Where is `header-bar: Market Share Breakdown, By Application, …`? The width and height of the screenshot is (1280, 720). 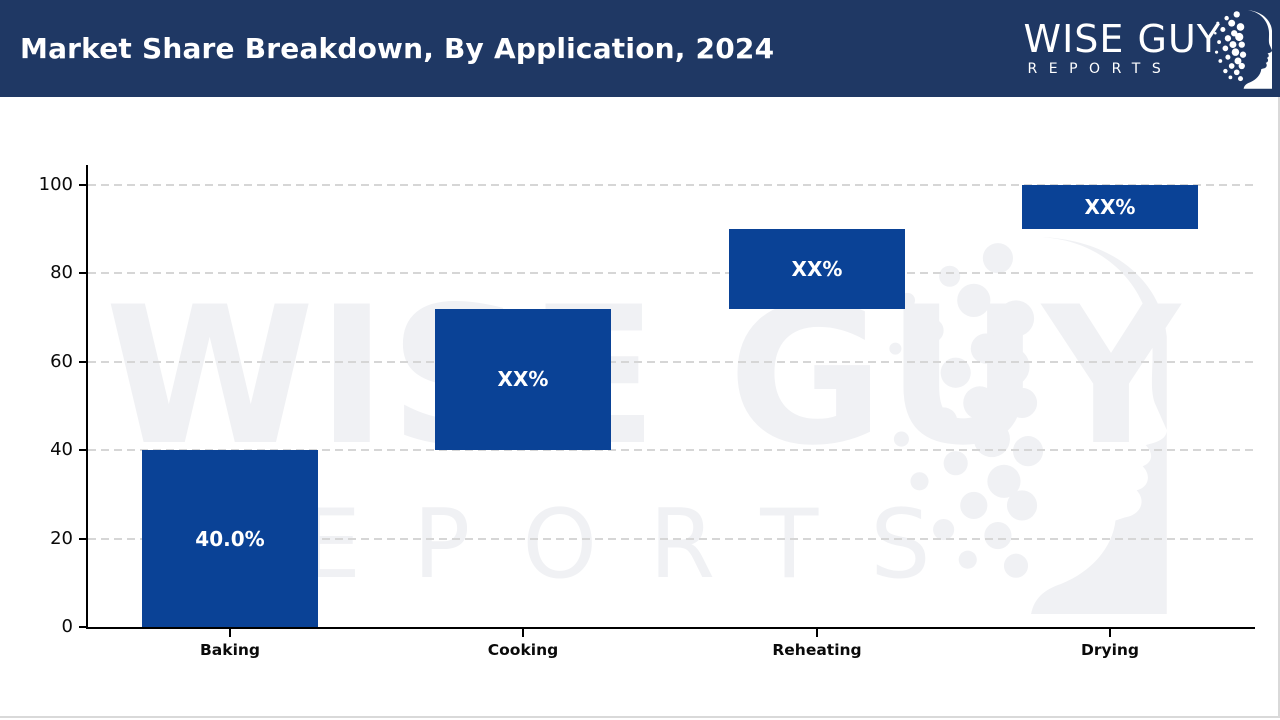
header-bar: Market Share Breakdown, By Application, … is located at coordinates (640, 48).